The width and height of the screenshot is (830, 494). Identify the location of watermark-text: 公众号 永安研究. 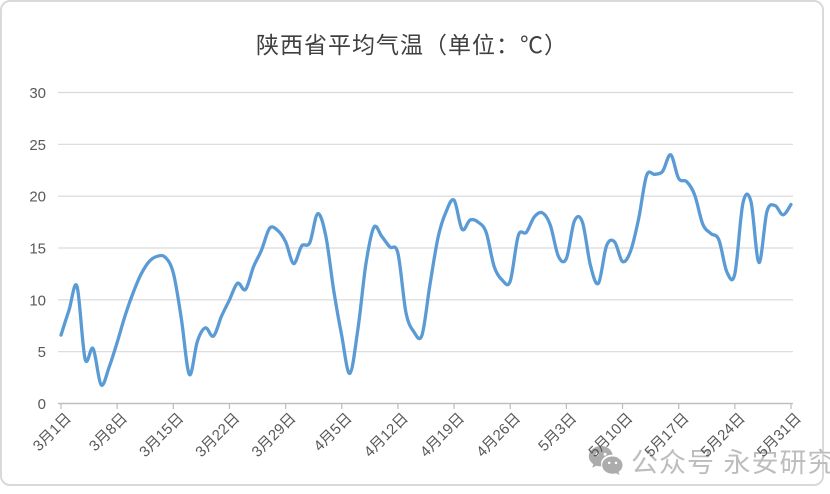
(730, 463).